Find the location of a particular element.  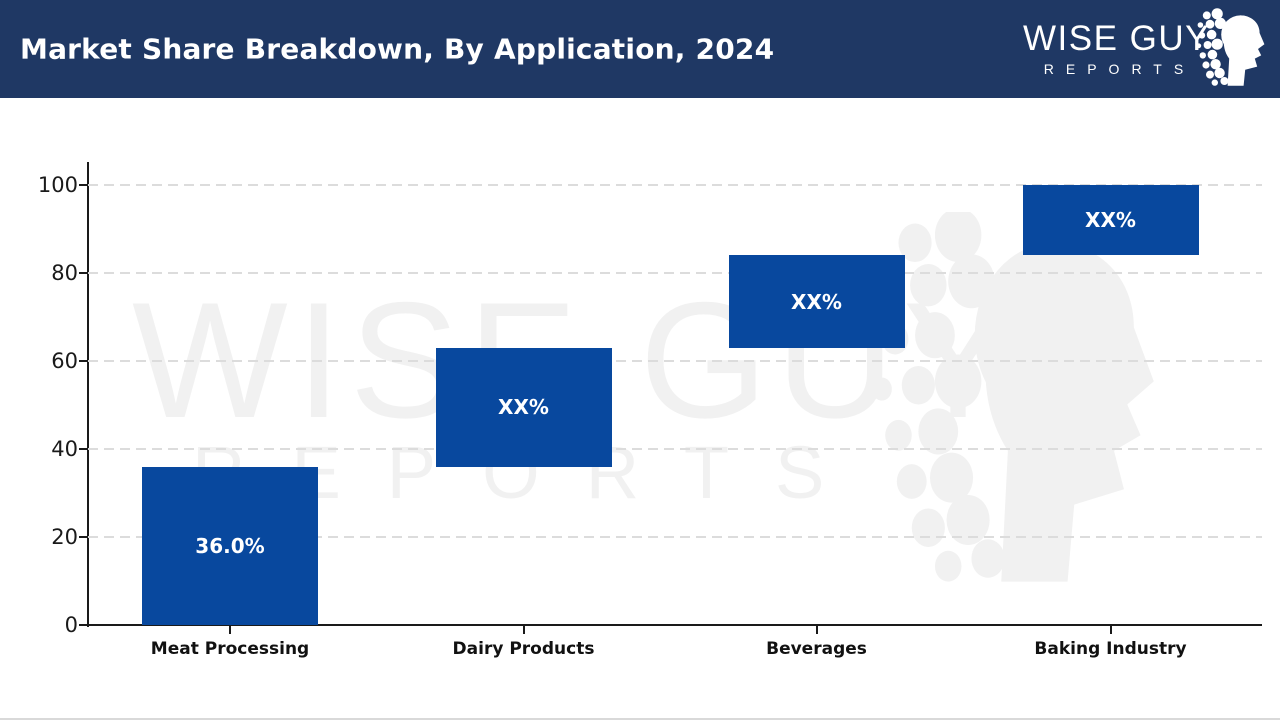

x-tick-mark-dairy-products is located at coordinates (523, 630).